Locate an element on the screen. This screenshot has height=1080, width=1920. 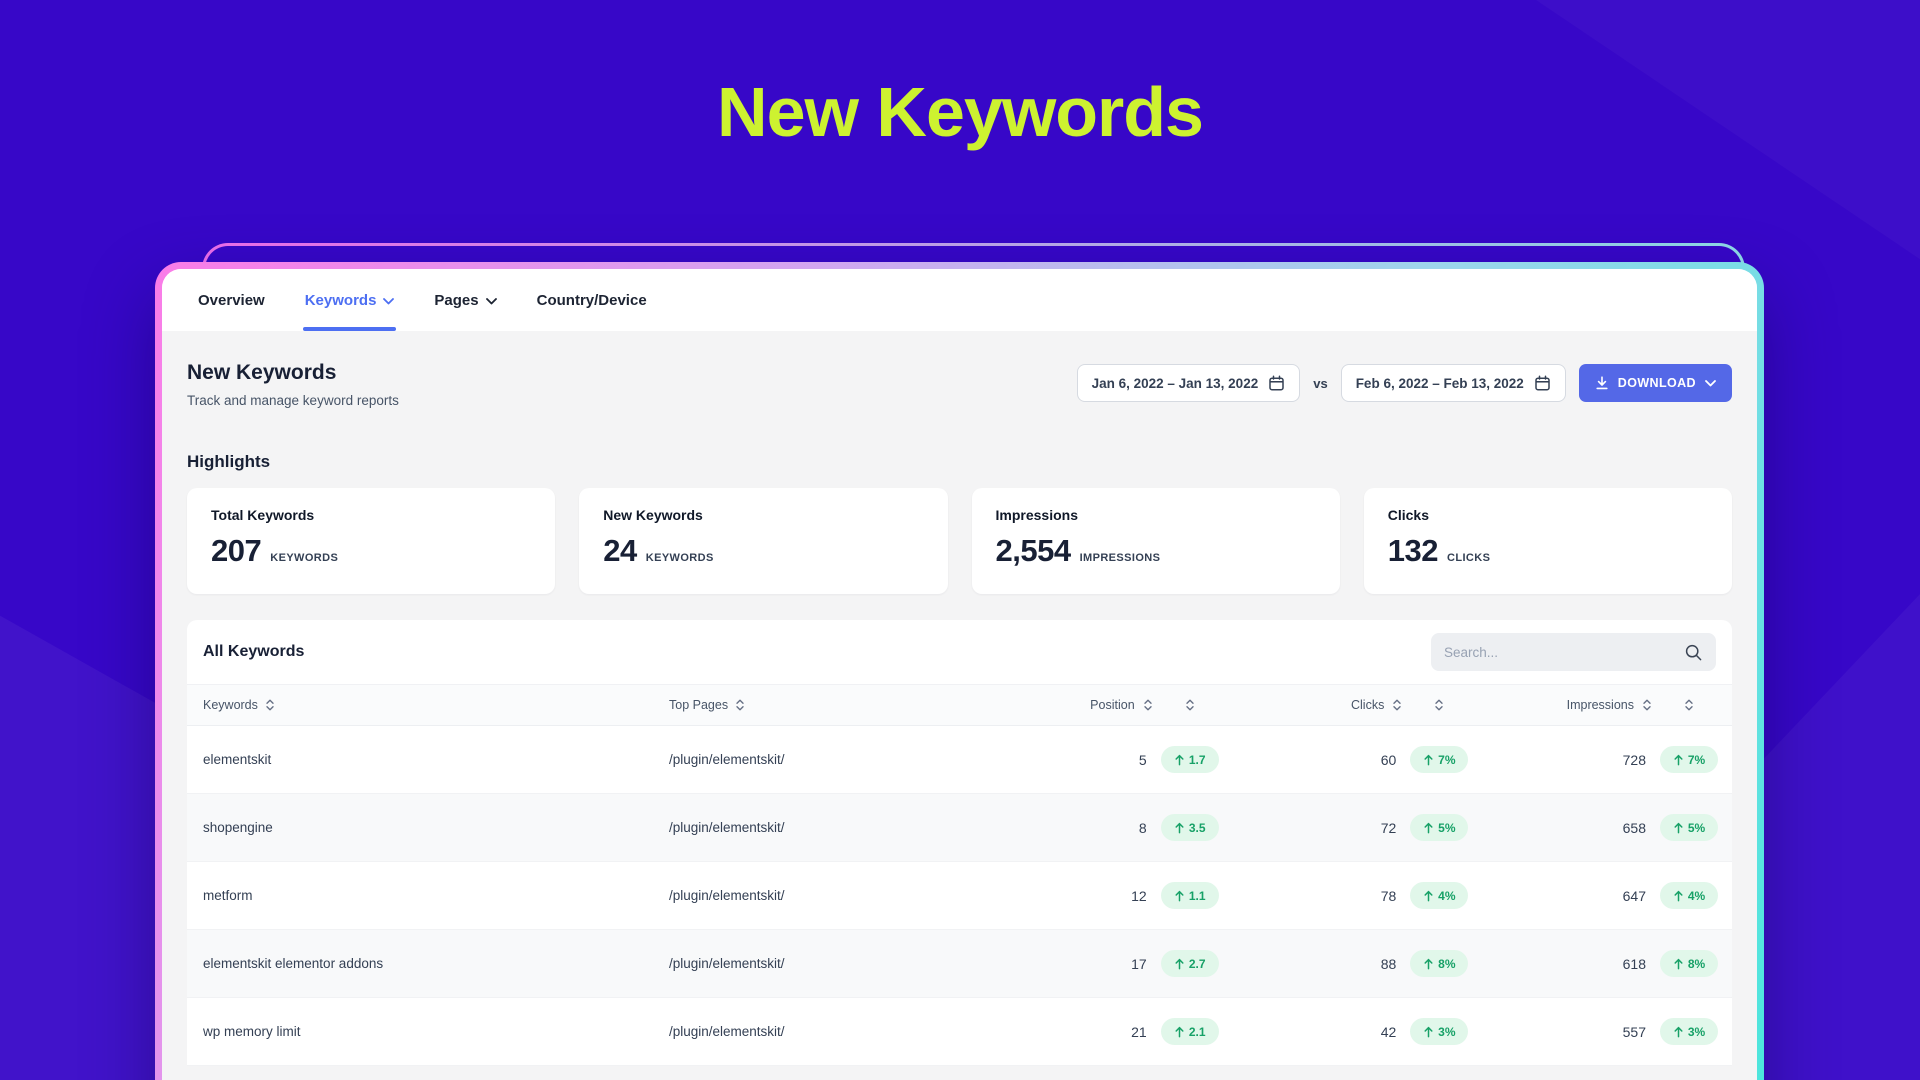
column-label: Top Pages is located at coordinates (699, 705).